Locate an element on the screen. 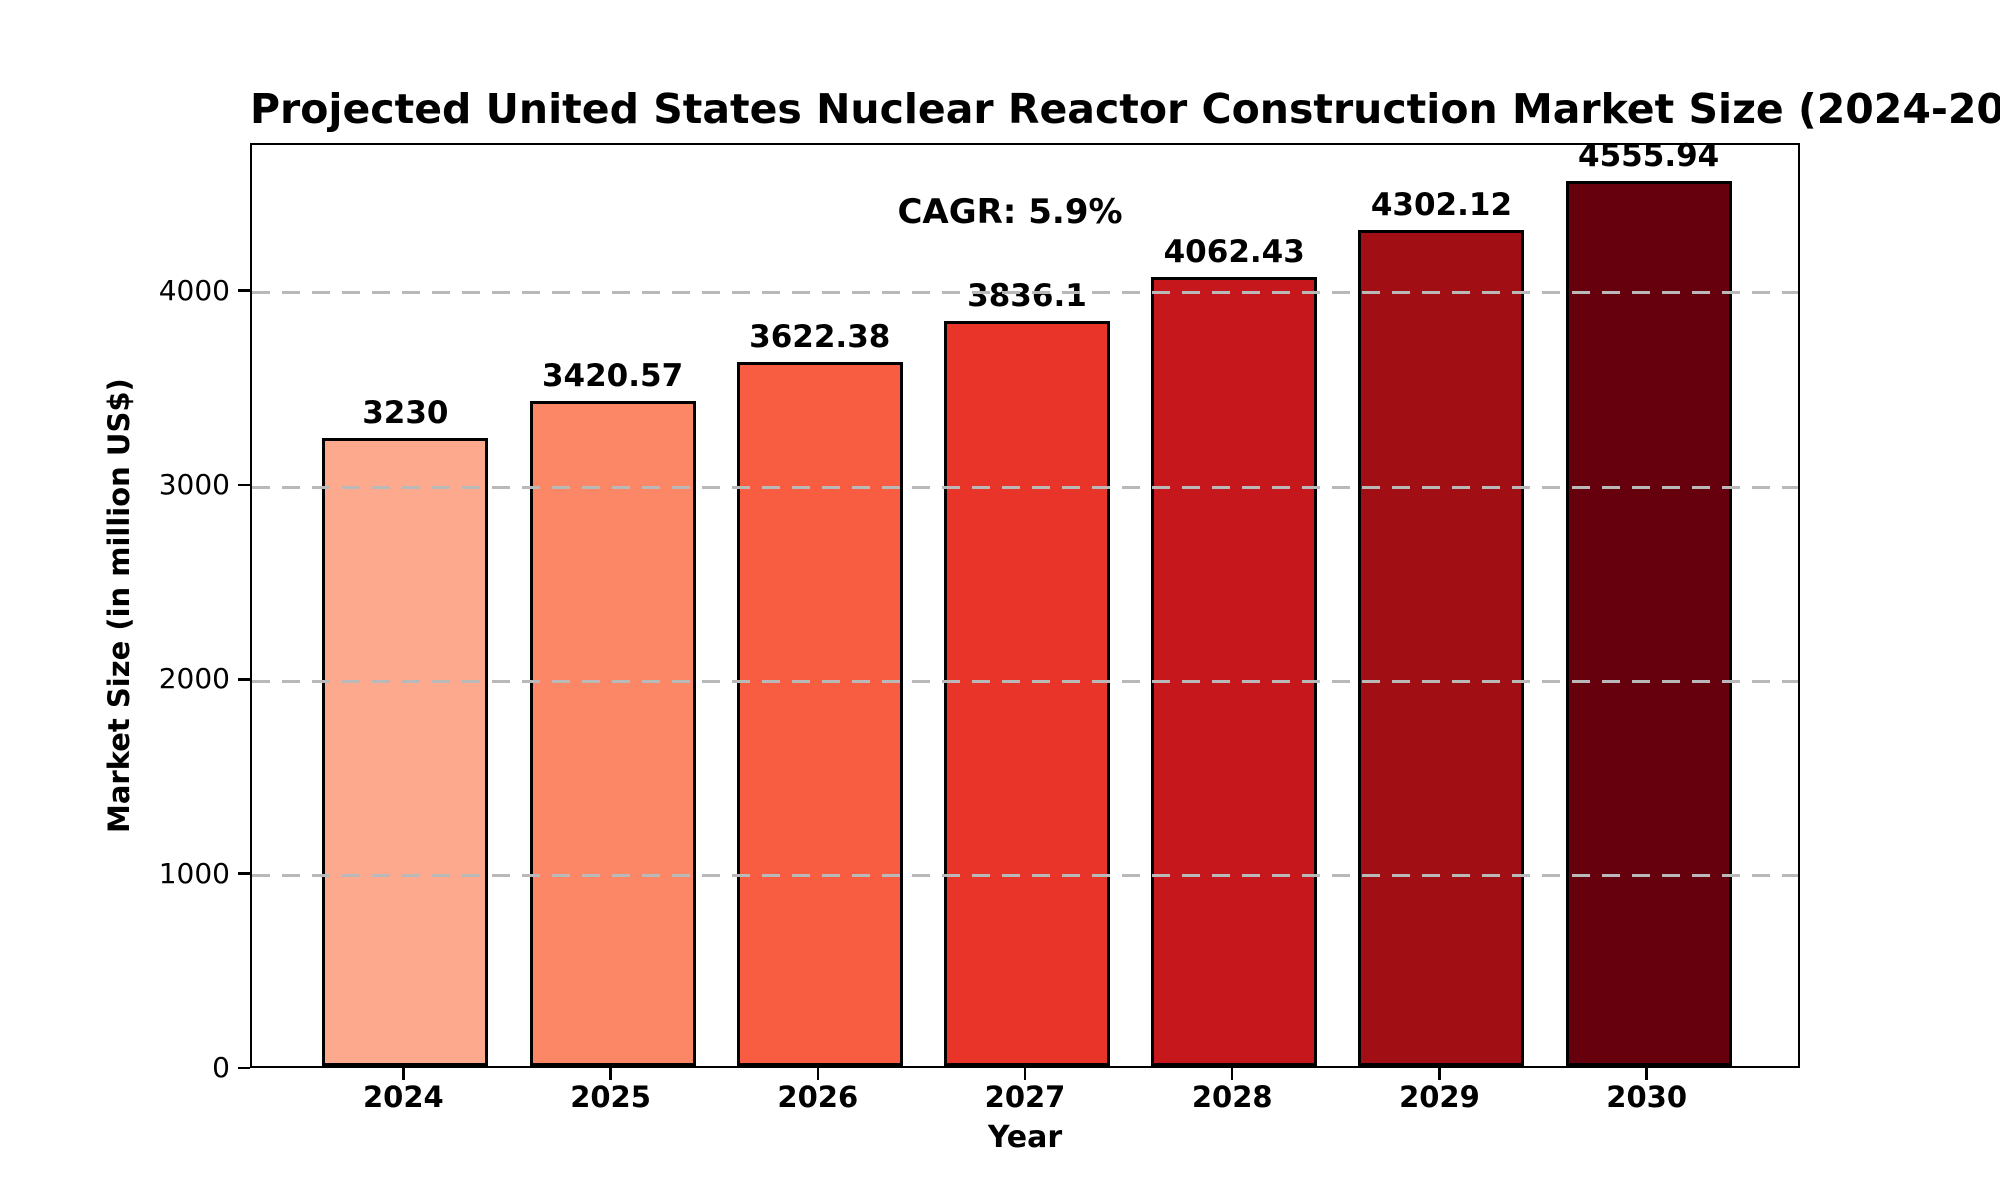 This screenshot has height=1200, width=2000. bar-2029 is located at coordinates (1441, 647).